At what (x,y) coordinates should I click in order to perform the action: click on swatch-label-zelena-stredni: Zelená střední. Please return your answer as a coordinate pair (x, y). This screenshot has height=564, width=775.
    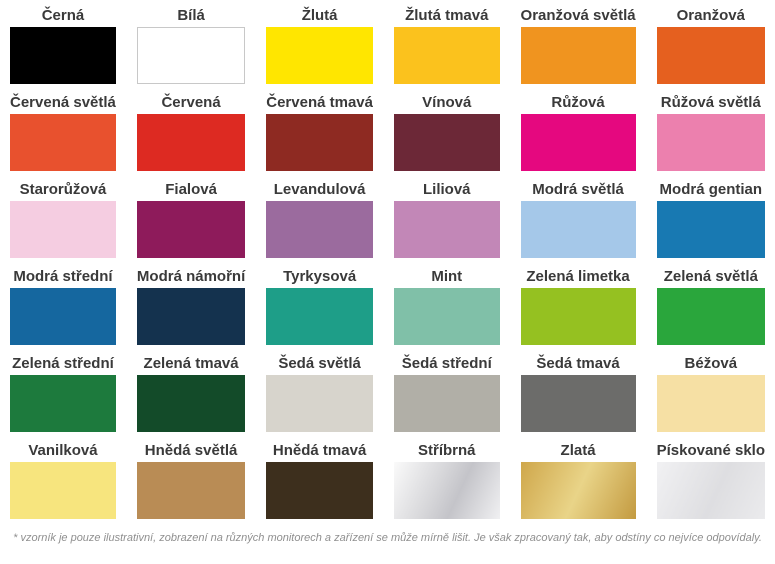
    Looking at the image, I should click on (63, 363).